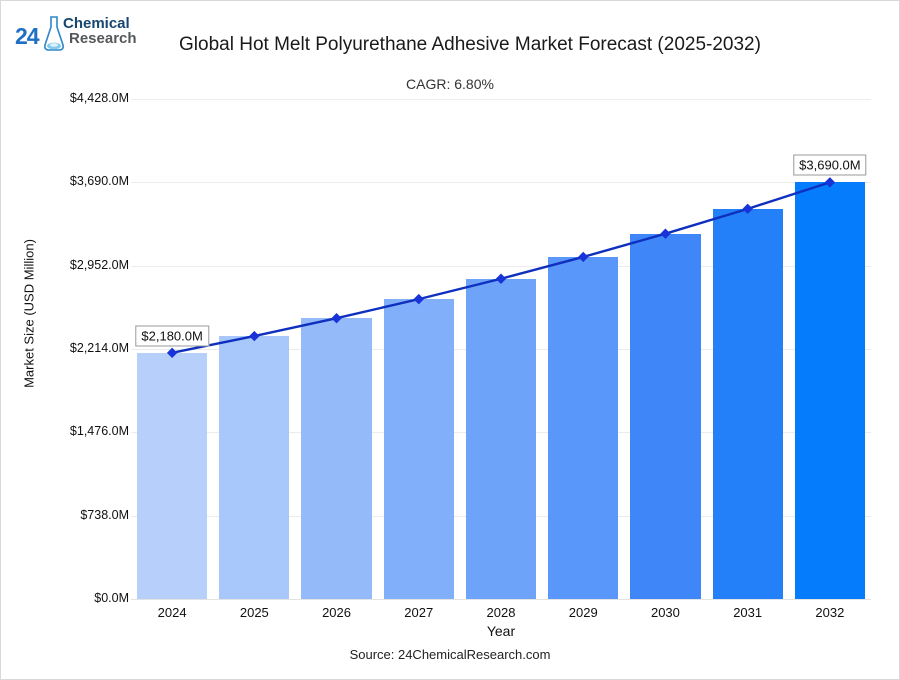  I want to click on bar-2029, so click(583, 427).